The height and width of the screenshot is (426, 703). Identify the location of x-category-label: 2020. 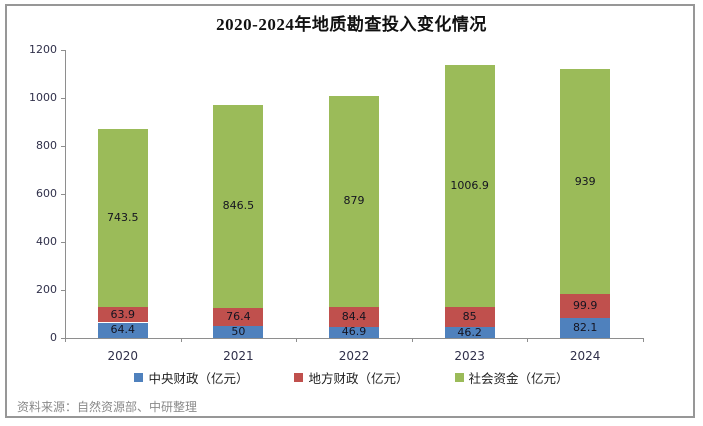
(123, 356).